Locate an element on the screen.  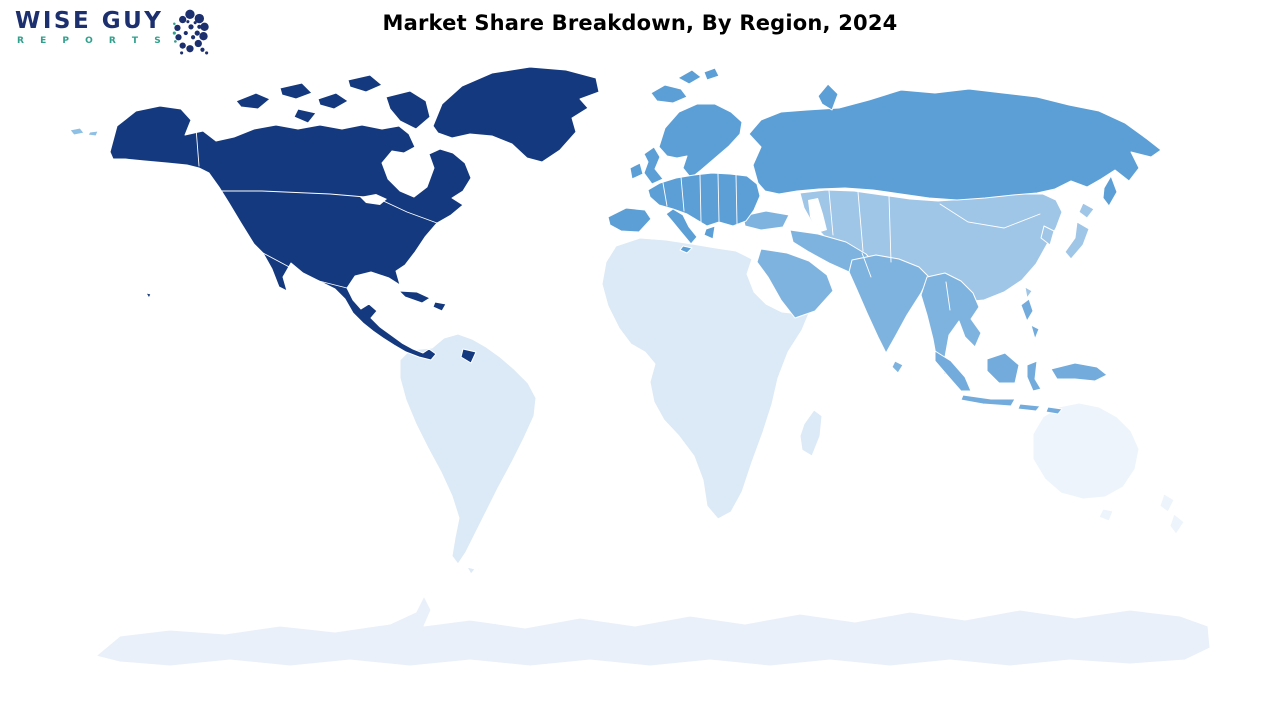
region-svalbard-east is located at coordinates (711, 74).